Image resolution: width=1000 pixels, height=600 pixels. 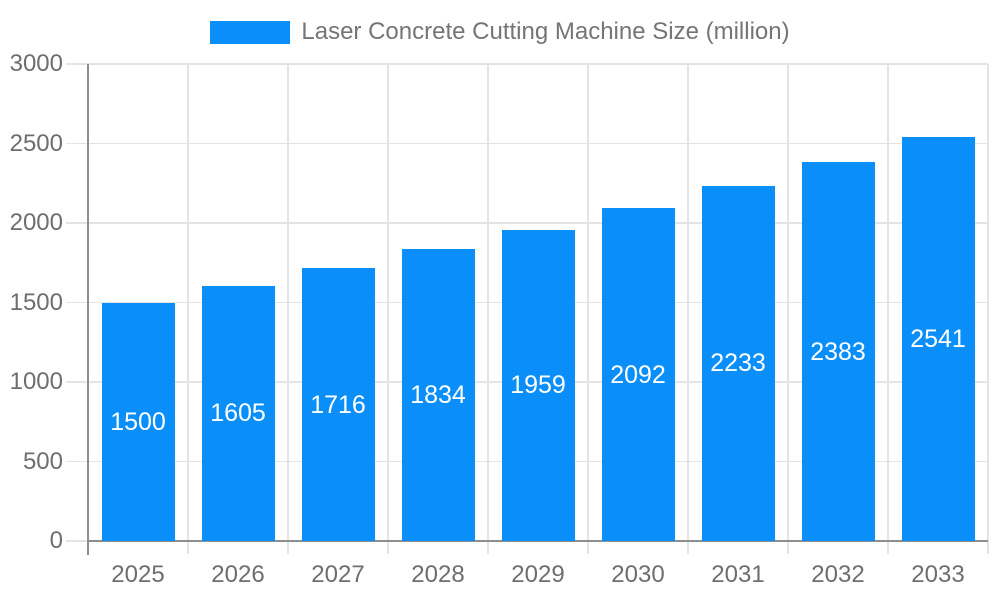 I want to click on x-axis-tick-label: 2032, so click(x=838, y=574).